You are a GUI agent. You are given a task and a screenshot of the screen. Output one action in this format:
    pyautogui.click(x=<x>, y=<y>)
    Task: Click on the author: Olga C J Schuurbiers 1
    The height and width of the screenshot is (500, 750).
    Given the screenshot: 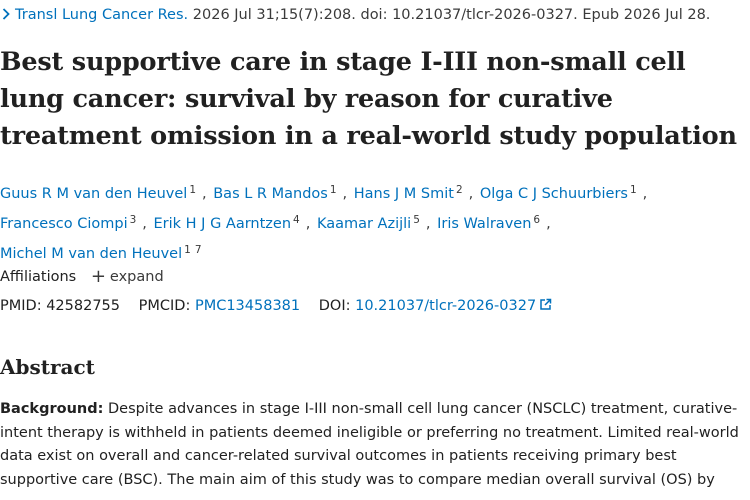 What is the action you would take?
    pyautogui.click(x=560, y=193)
    